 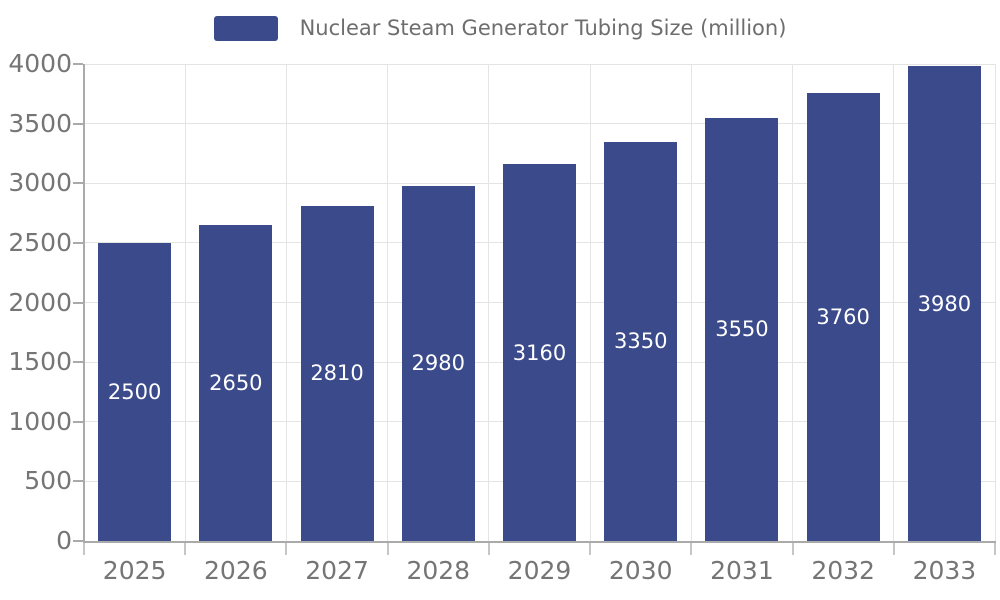 I want to click on bar-2026: 2650, so click(x=236, y=382).